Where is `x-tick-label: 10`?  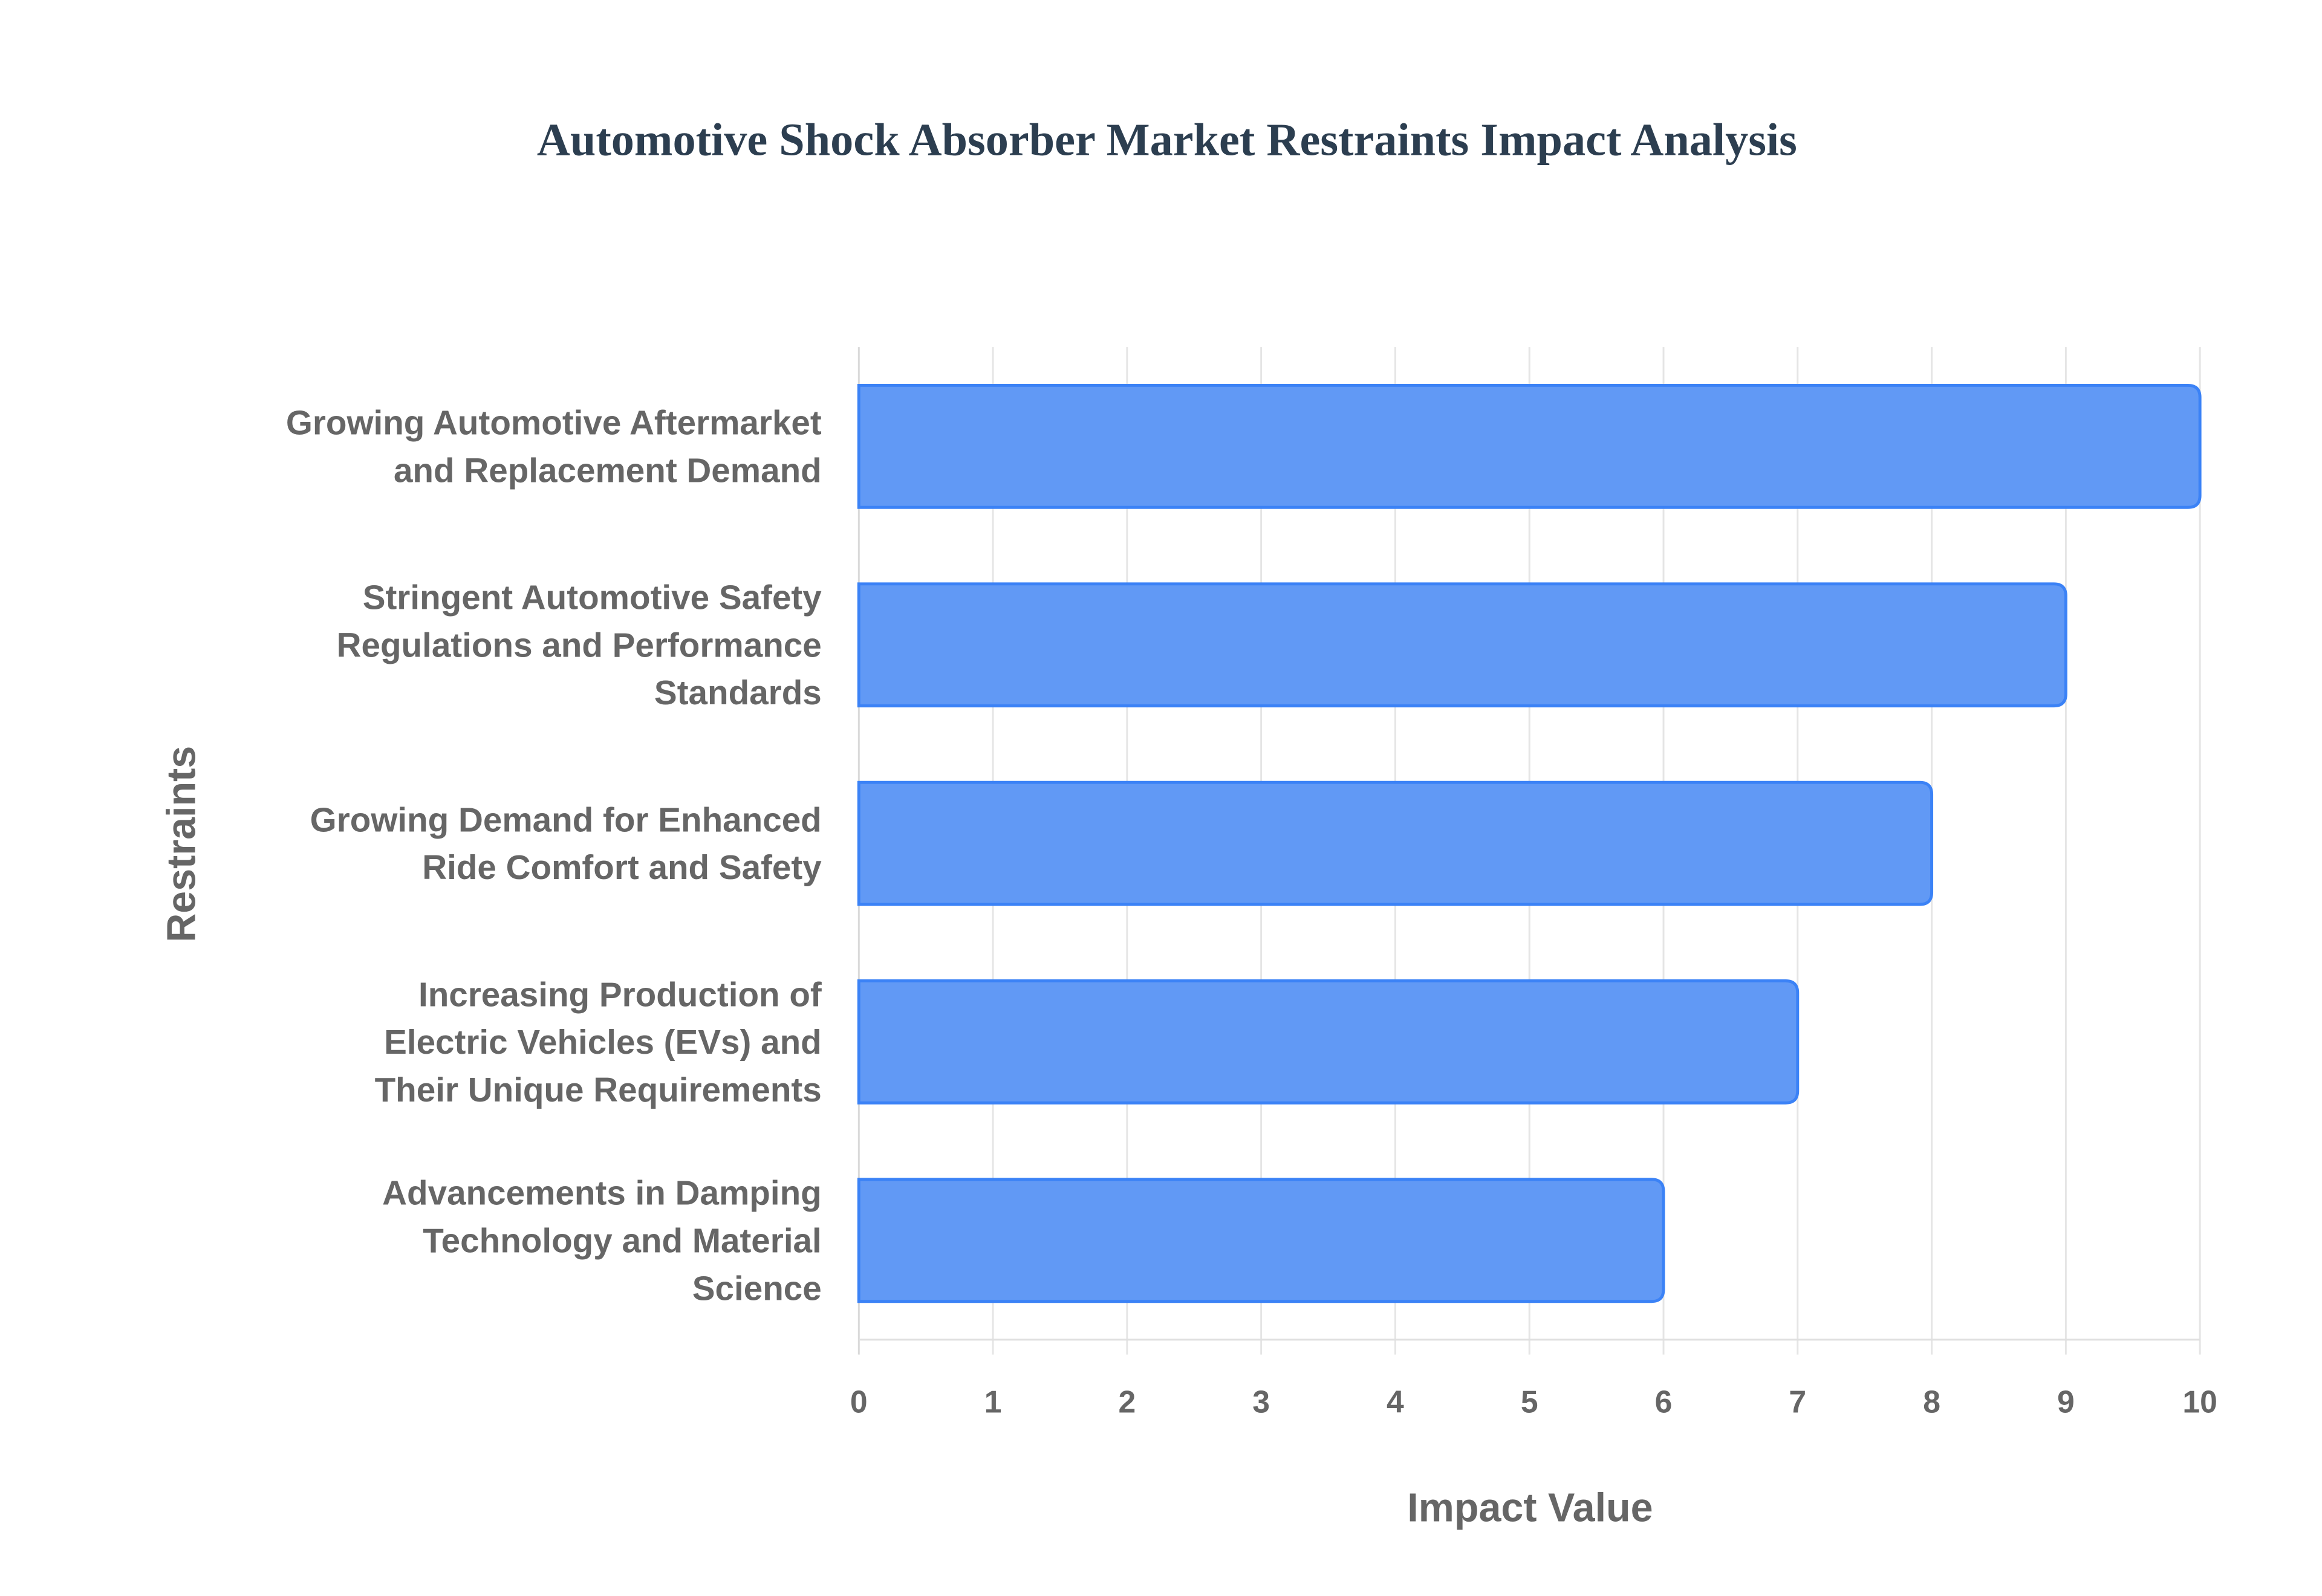
x-tick-label: 10 is located at coordinates (2199, 1401).